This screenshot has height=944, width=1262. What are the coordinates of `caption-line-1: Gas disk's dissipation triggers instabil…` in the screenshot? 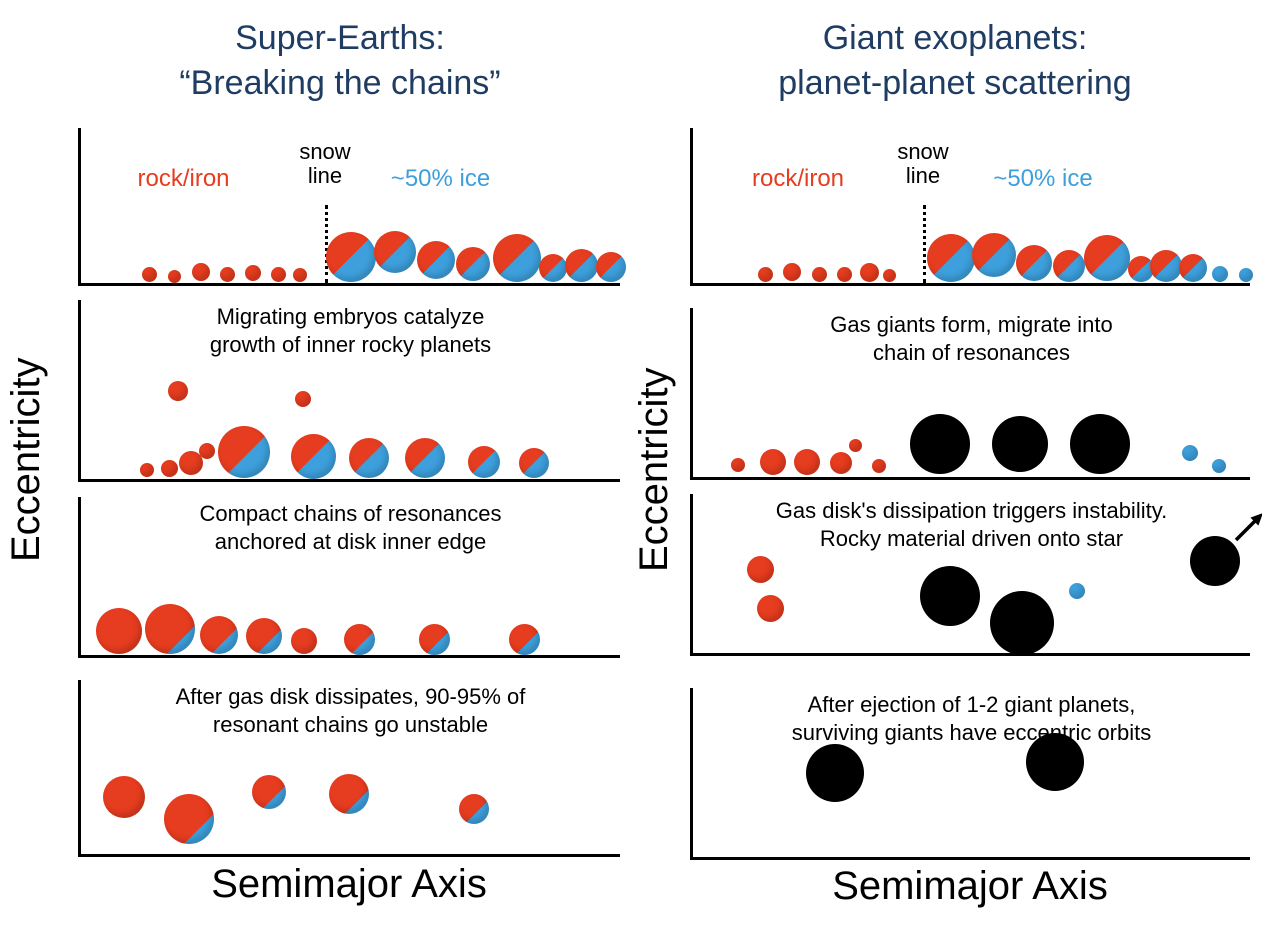 It's located at (971, 510).